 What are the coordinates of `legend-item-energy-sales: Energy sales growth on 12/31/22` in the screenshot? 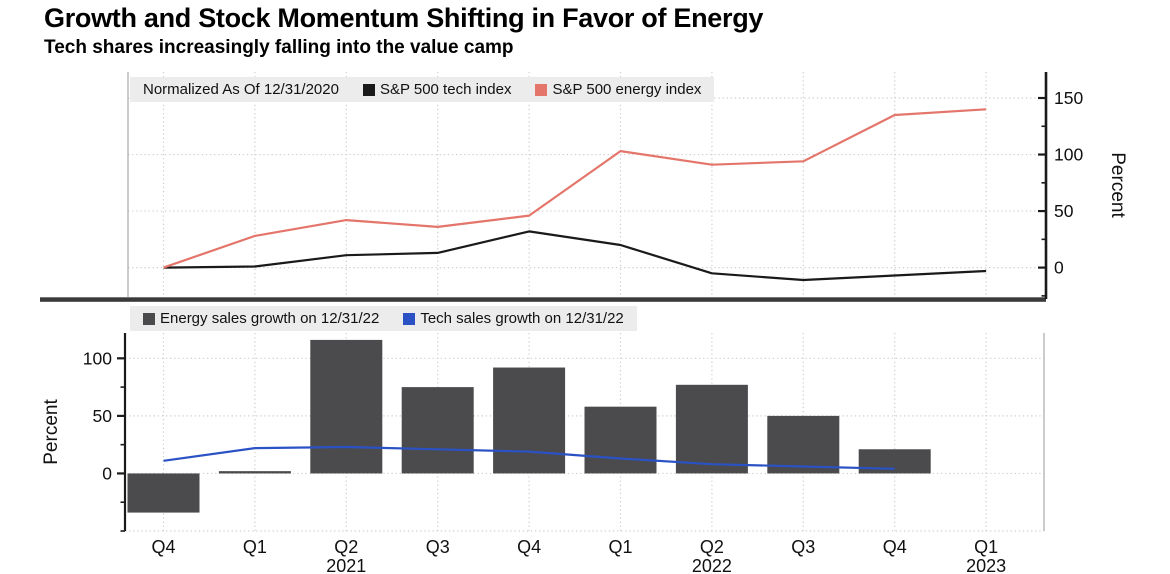 It's located at (261, 318).